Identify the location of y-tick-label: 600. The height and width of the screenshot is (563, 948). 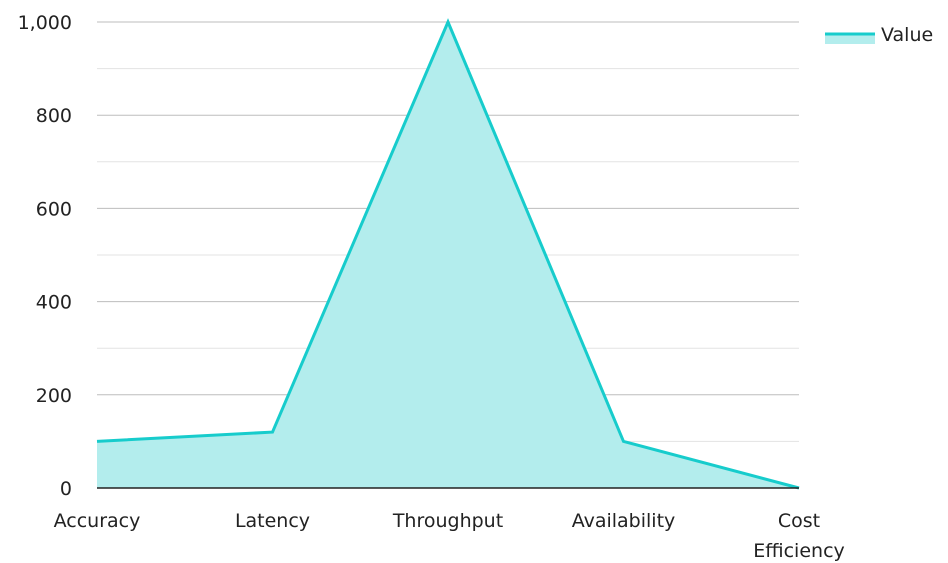
(54, 209).